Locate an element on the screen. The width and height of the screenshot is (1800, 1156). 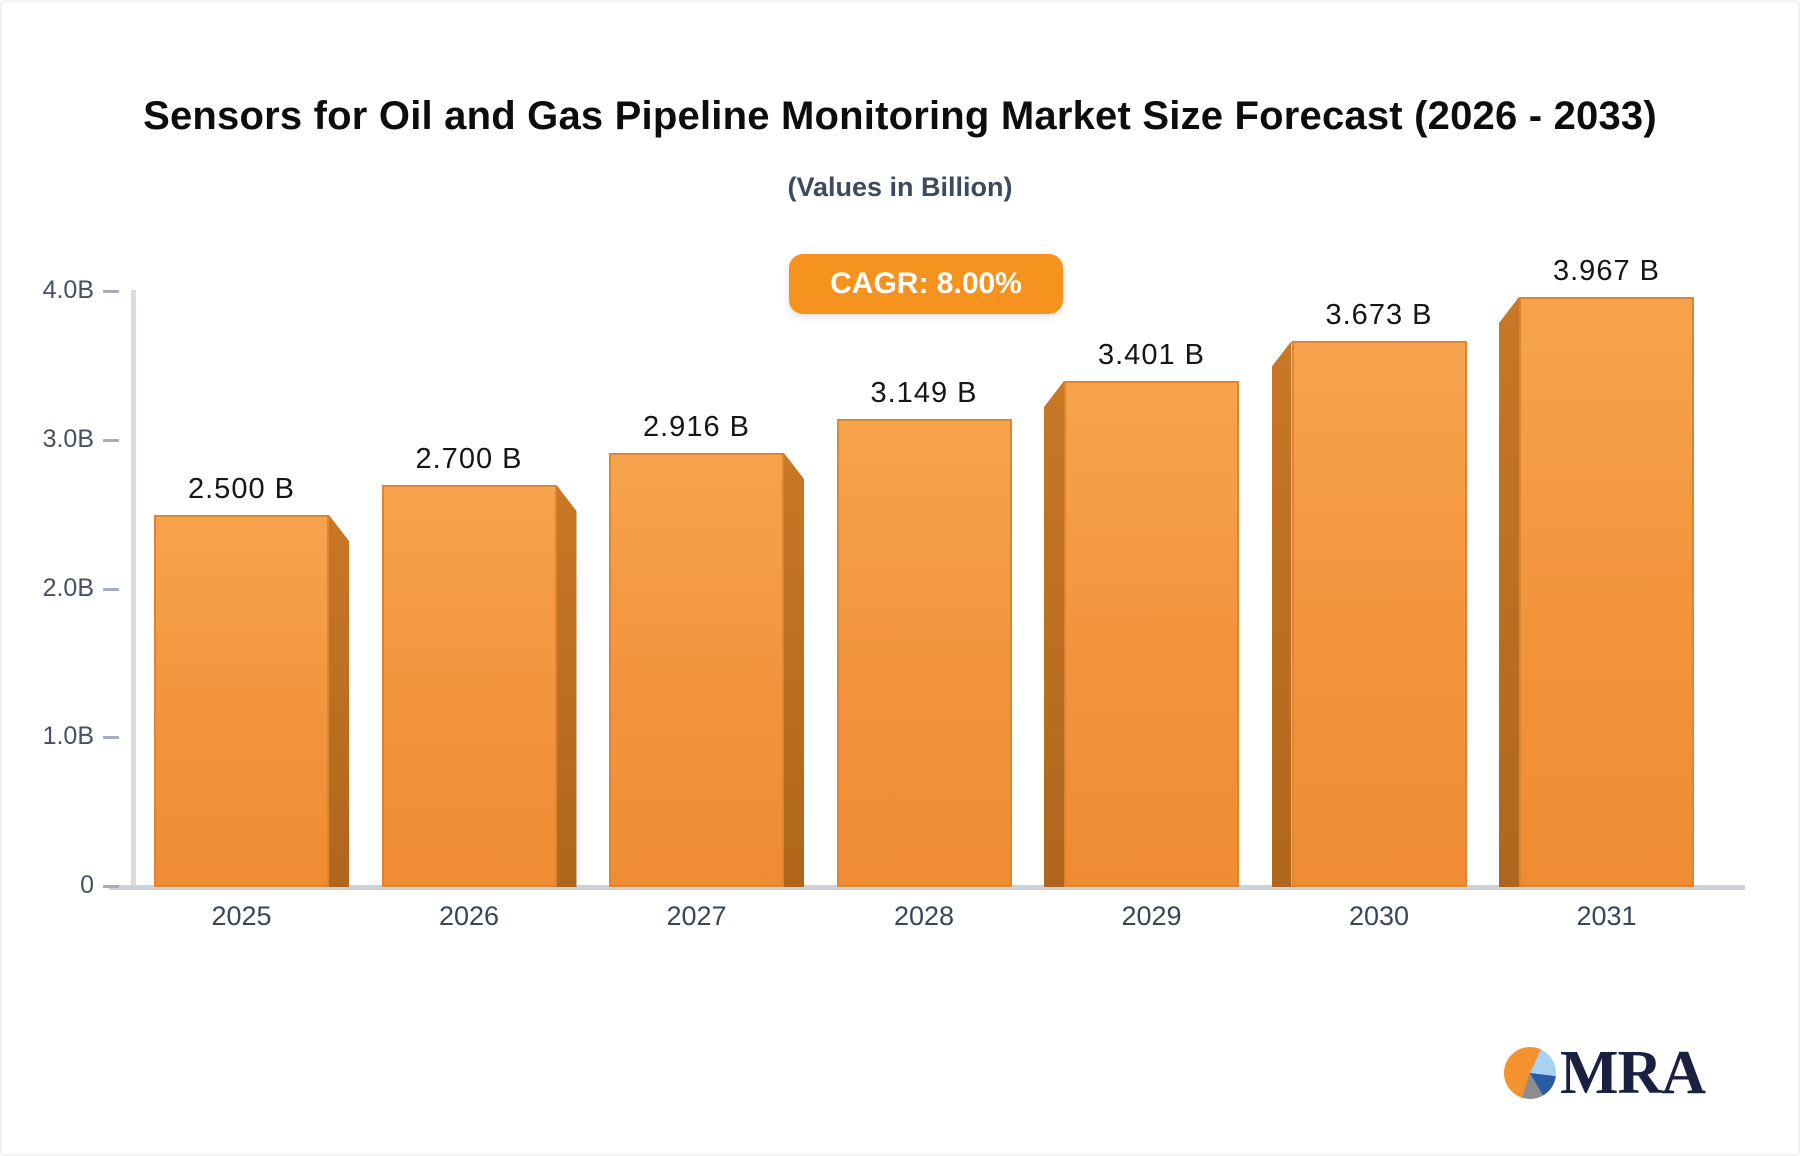
bar-value-label: 3.967 B is located at coordinates (1606, 271).